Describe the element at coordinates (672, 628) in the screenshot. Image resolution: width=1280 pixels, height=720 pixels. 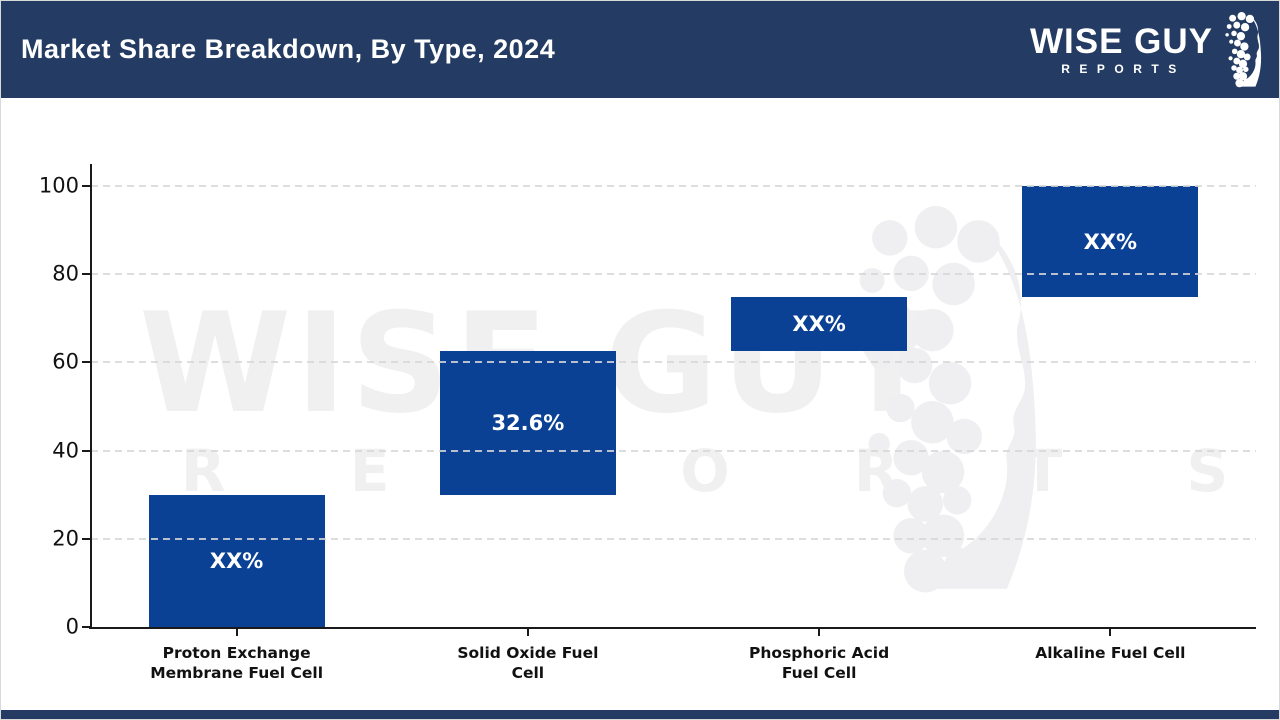
I see `x-axis-line` at that location.